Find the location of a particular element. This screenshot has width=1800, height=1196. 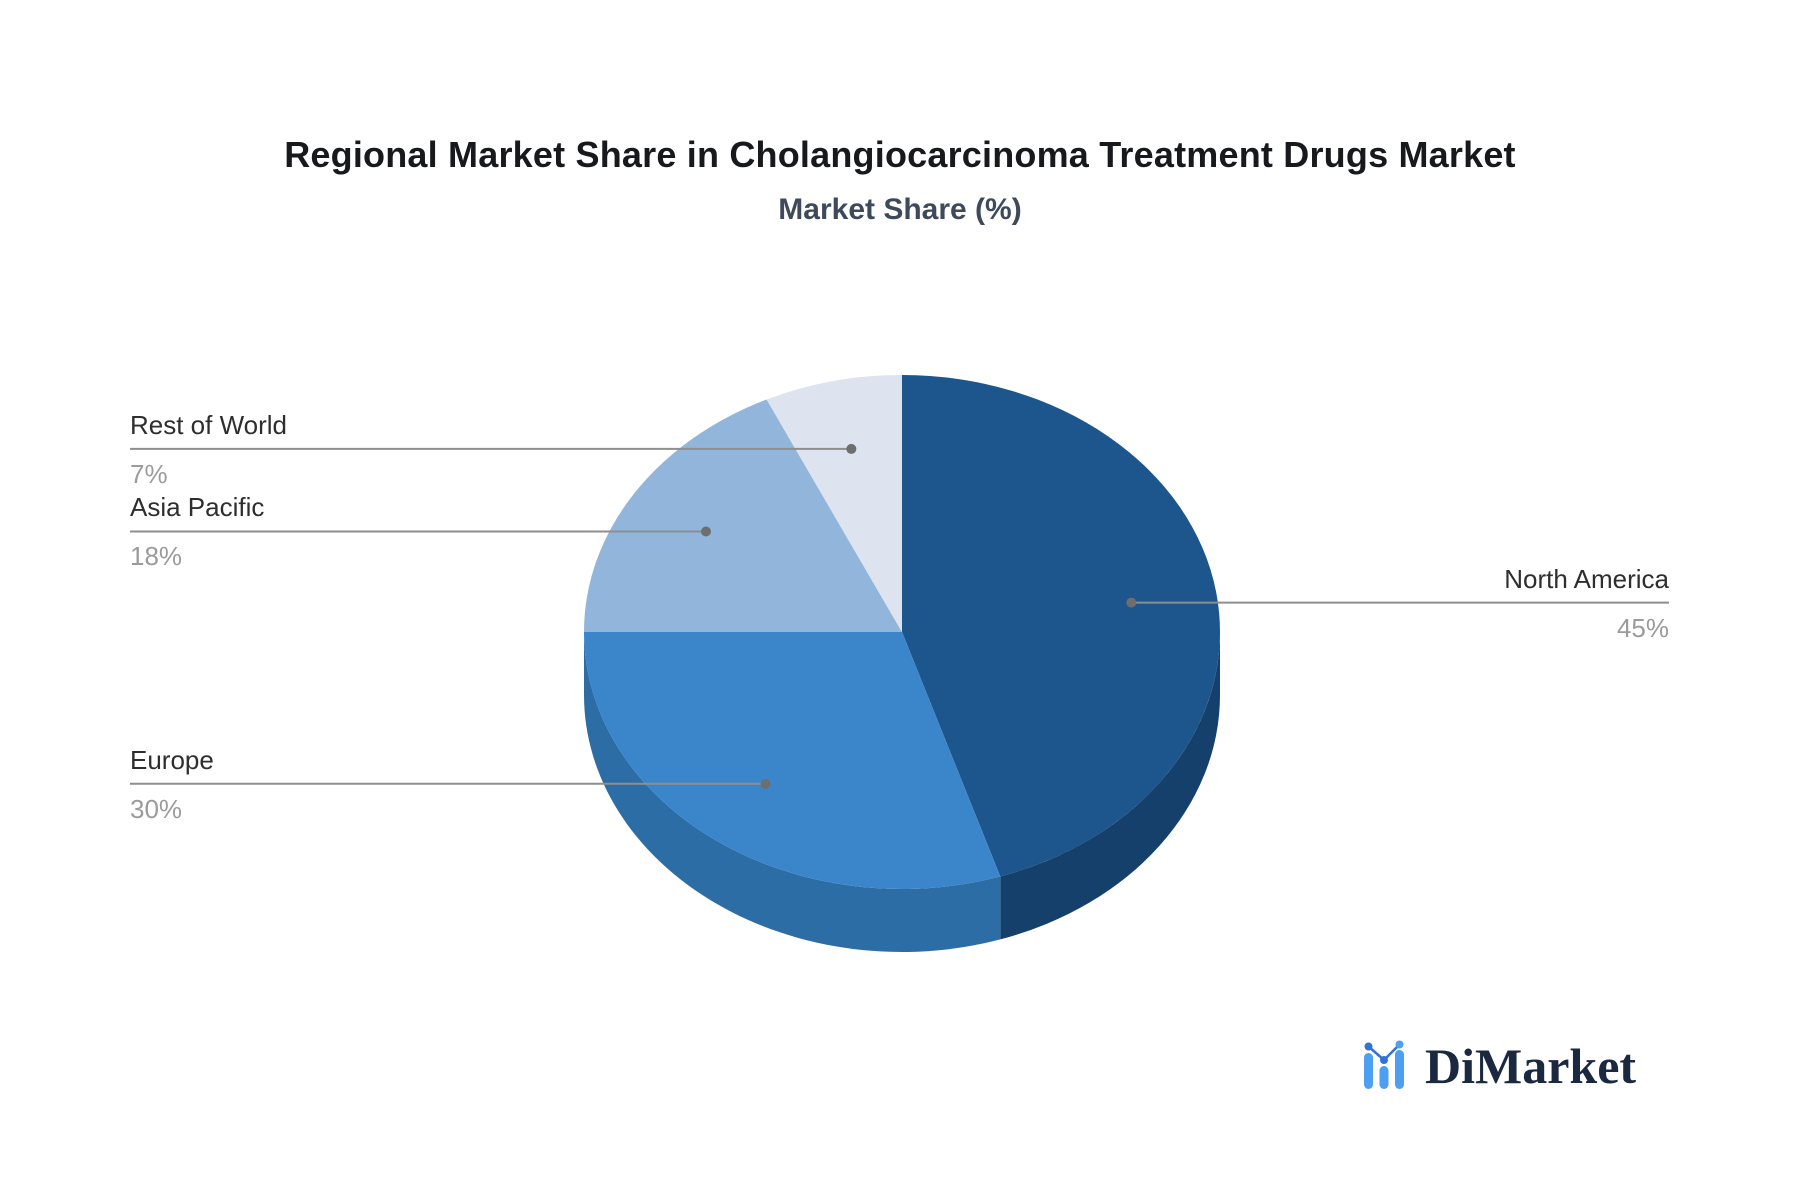

pie-rim-north-america is located at coordinates (1110, 786).